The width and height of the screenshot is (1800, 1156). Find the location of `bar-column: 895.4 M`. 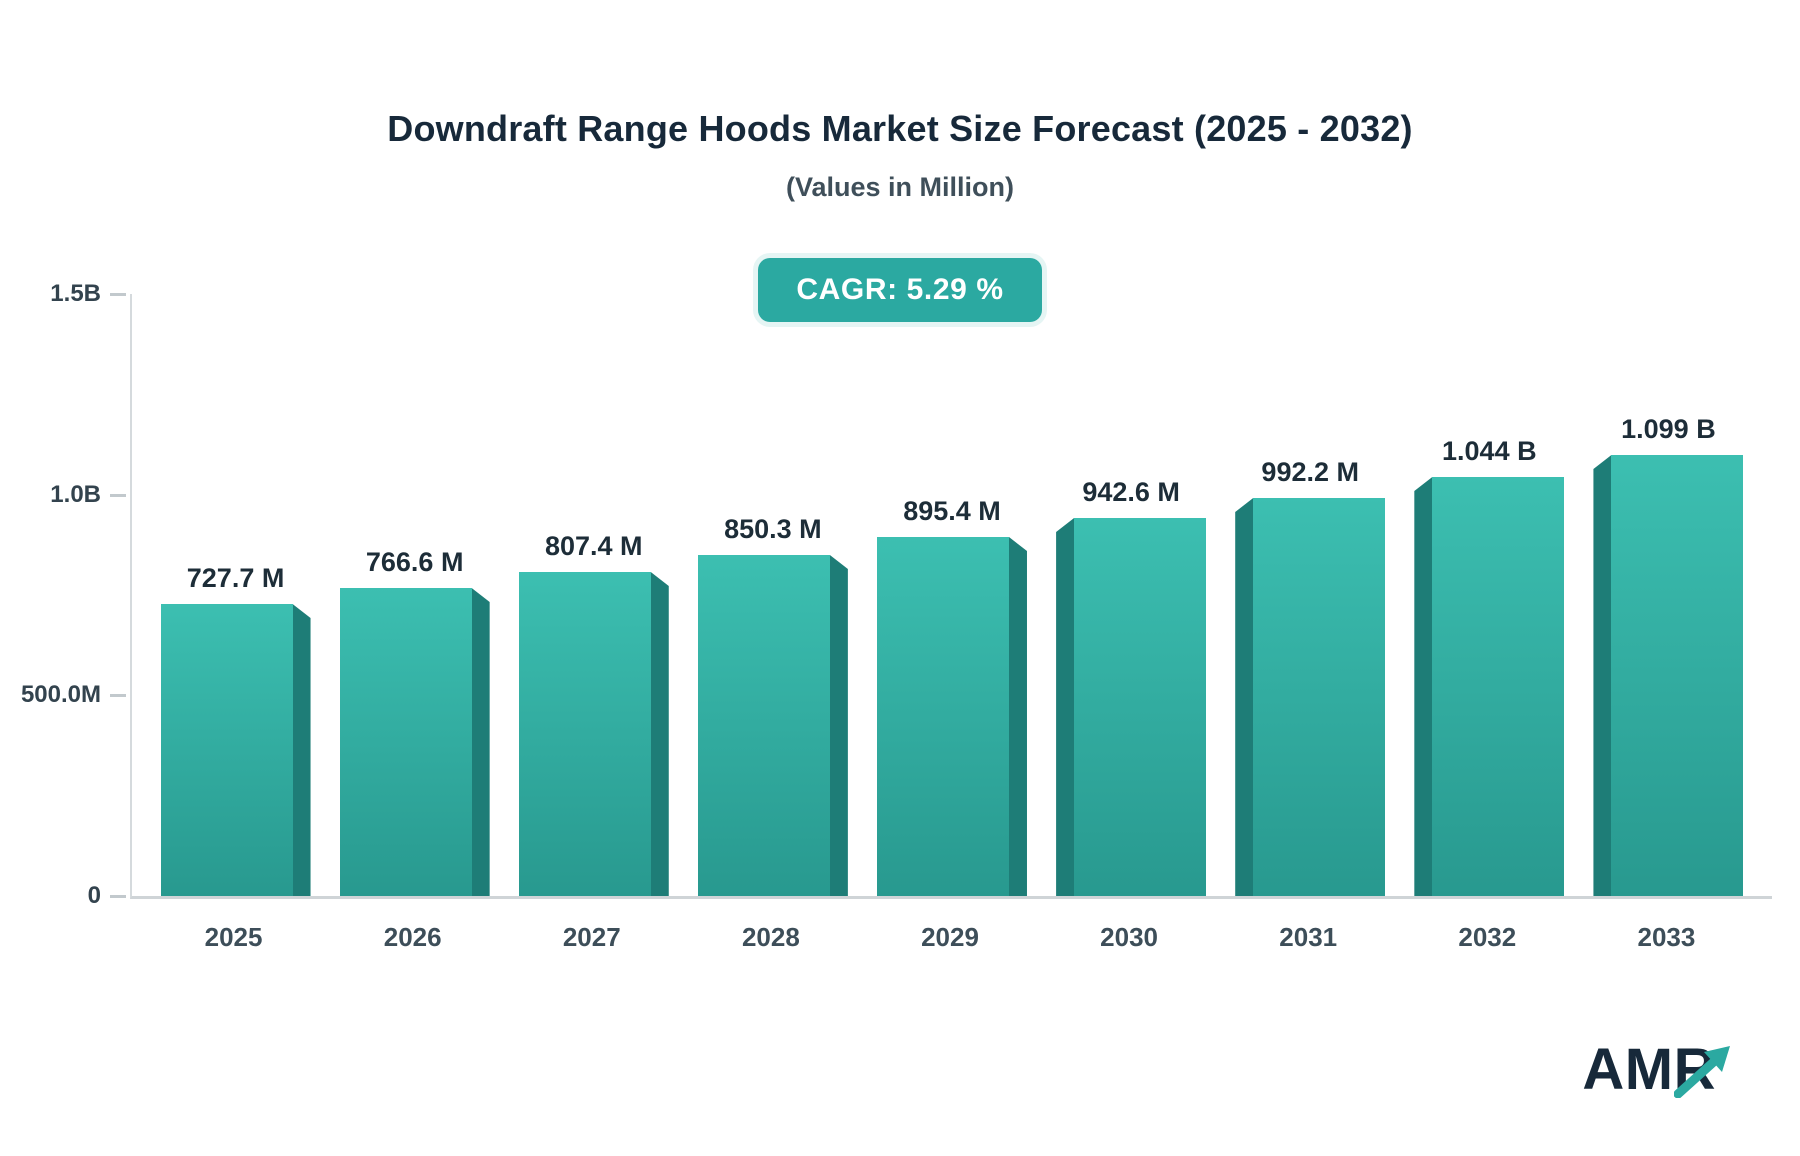

bar-column: 895.4 M is located at coordinates (951, 696).